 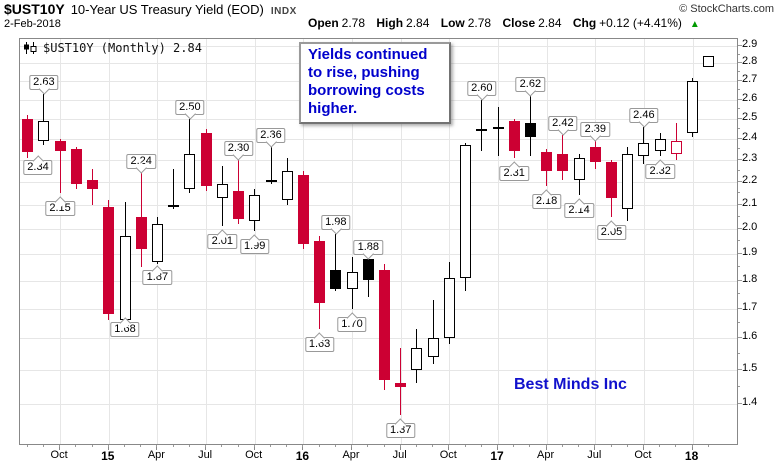 What do you see at coordinates (570, 384) in the screenshot?
I see `watermark-text: Best Minds Inc` at bounding box center [570, 384].